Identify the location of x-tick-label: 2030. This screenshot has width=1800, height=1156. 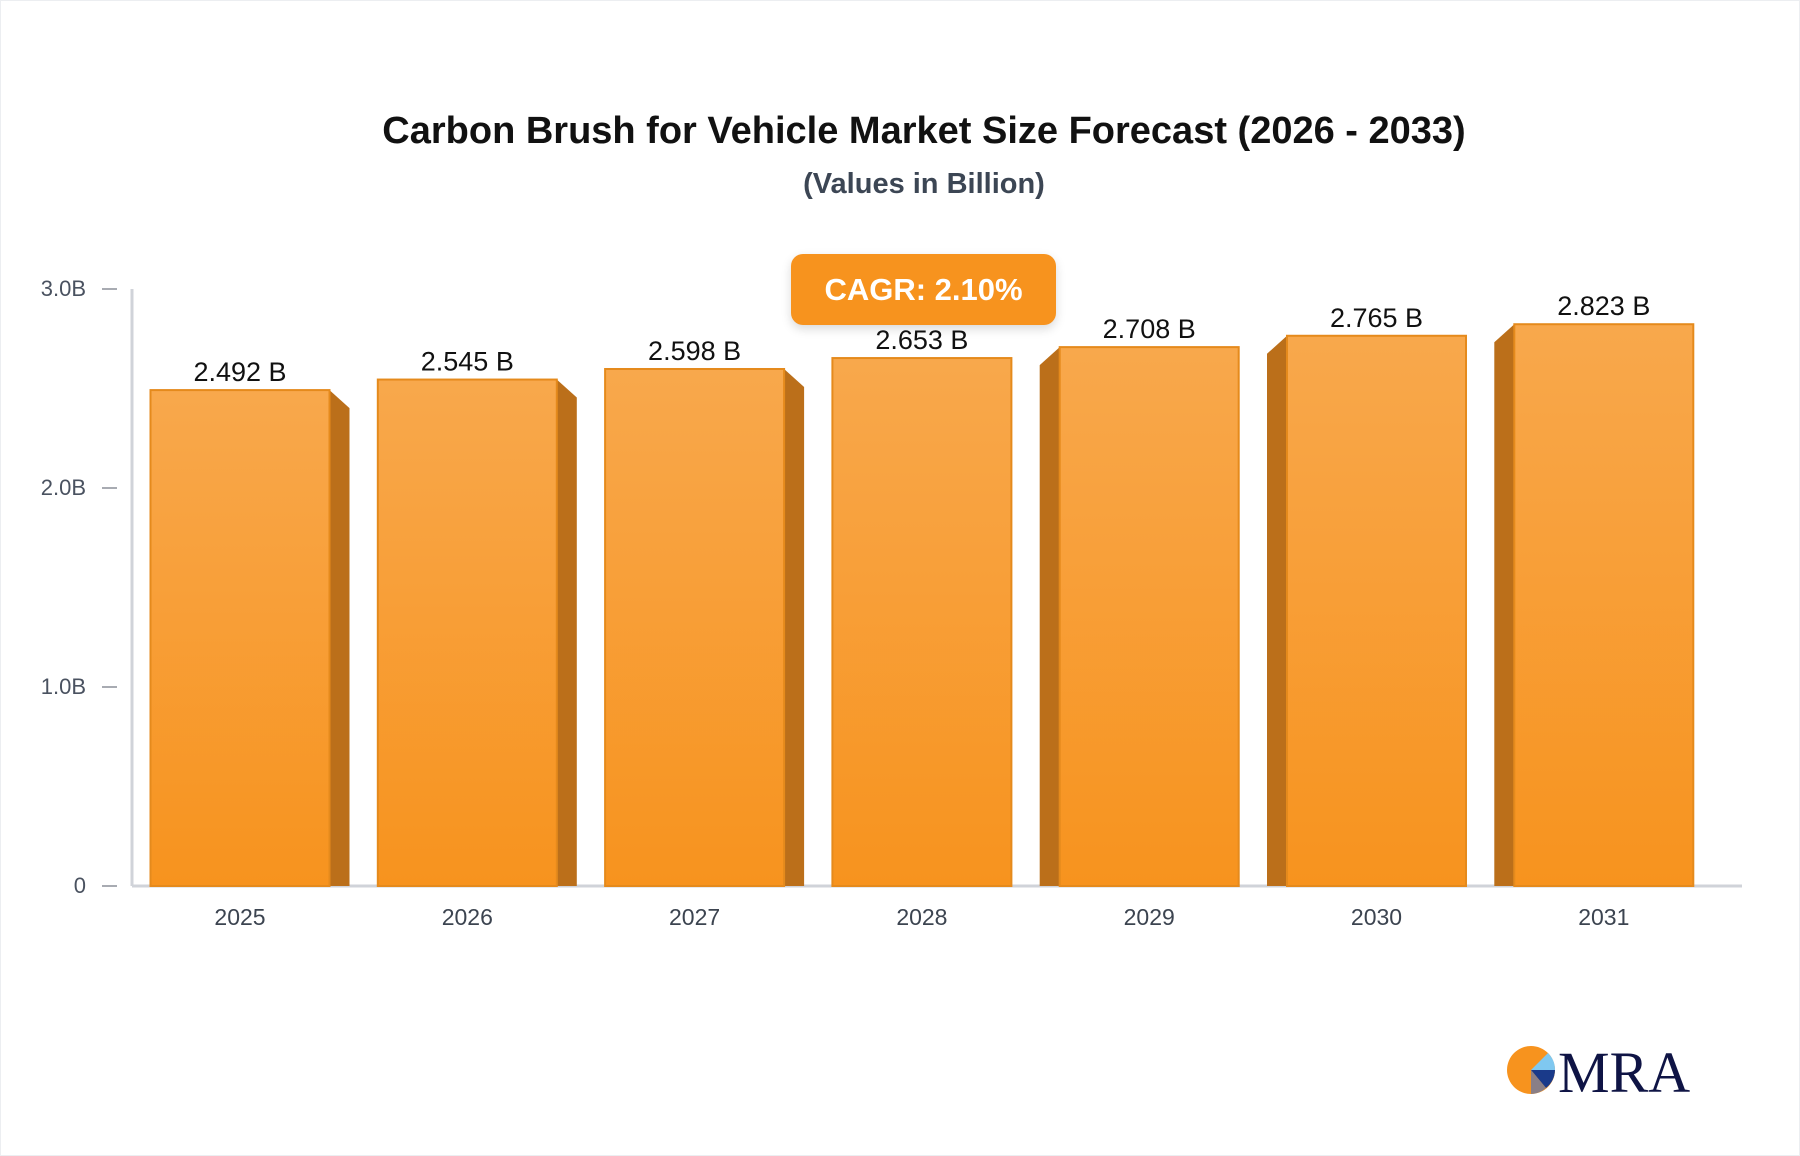
(1376, 917).